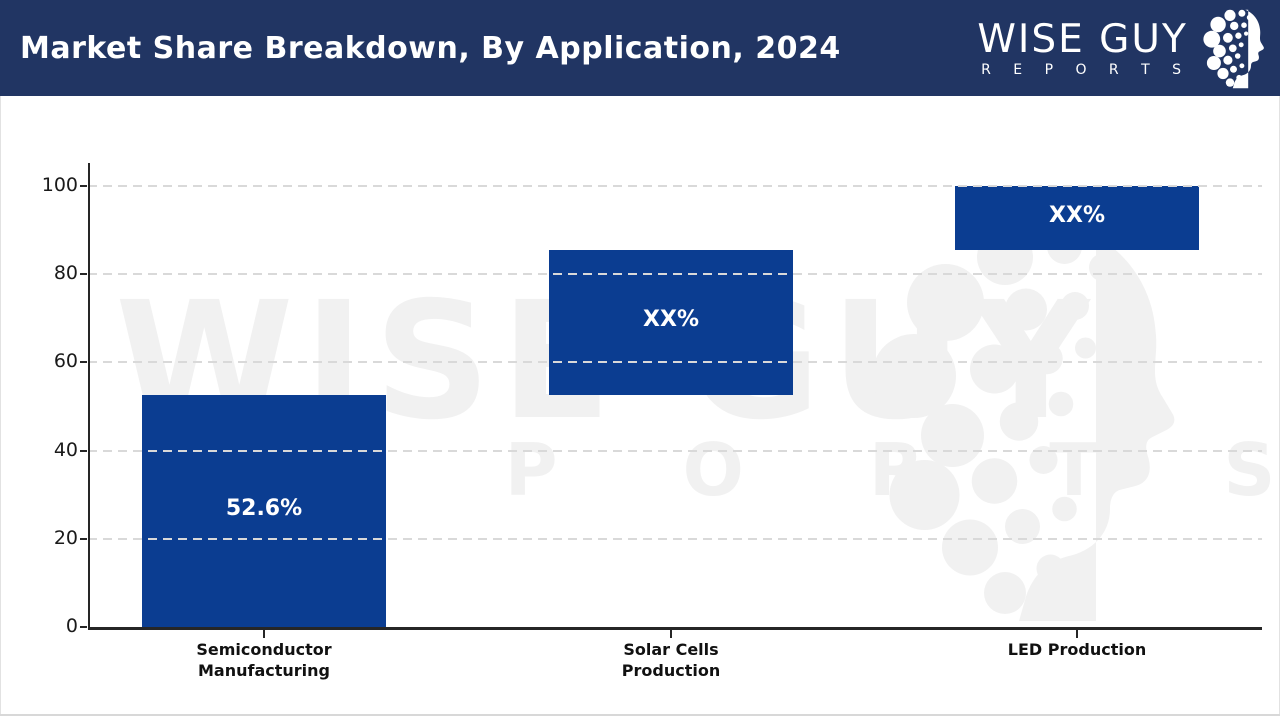  Describe the element at coordinates (65, 537) in the screenshot. I see `y-tick-label-20: 20` at that location.